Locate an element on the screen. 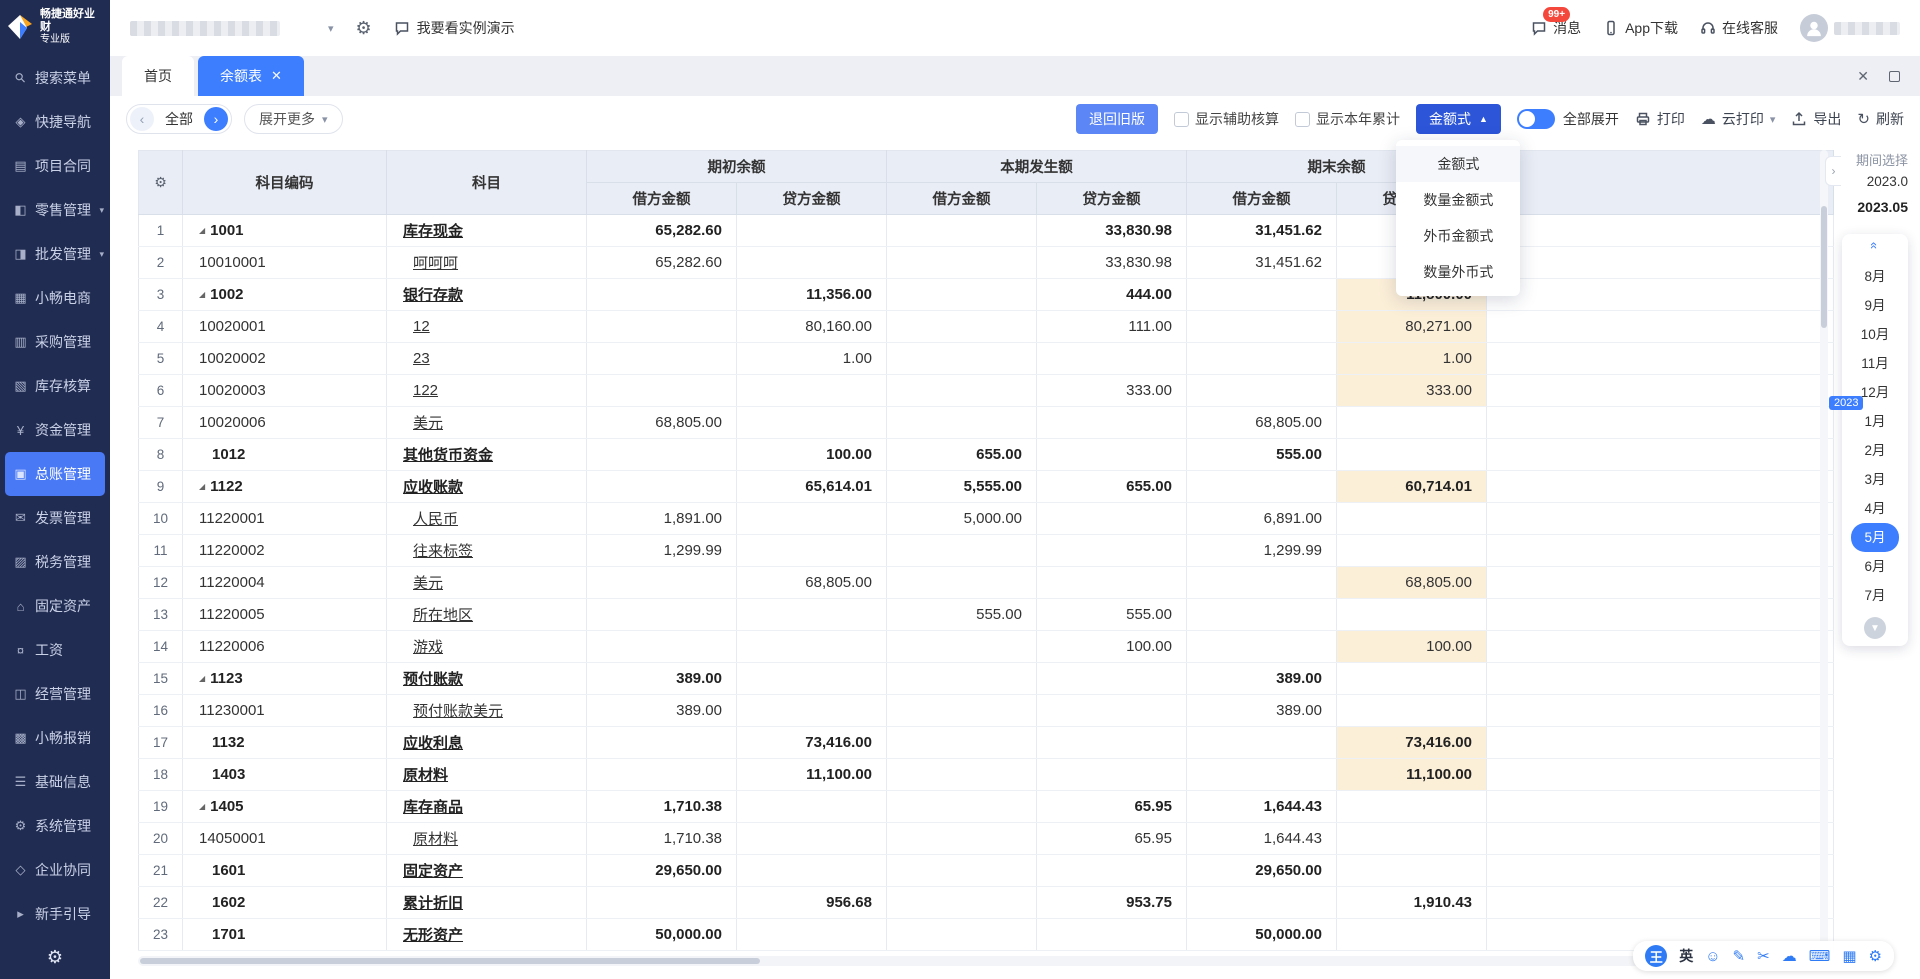  table-row: 14 11220006 游戏 100.00 100.00 is located at coordinates (986, 646).